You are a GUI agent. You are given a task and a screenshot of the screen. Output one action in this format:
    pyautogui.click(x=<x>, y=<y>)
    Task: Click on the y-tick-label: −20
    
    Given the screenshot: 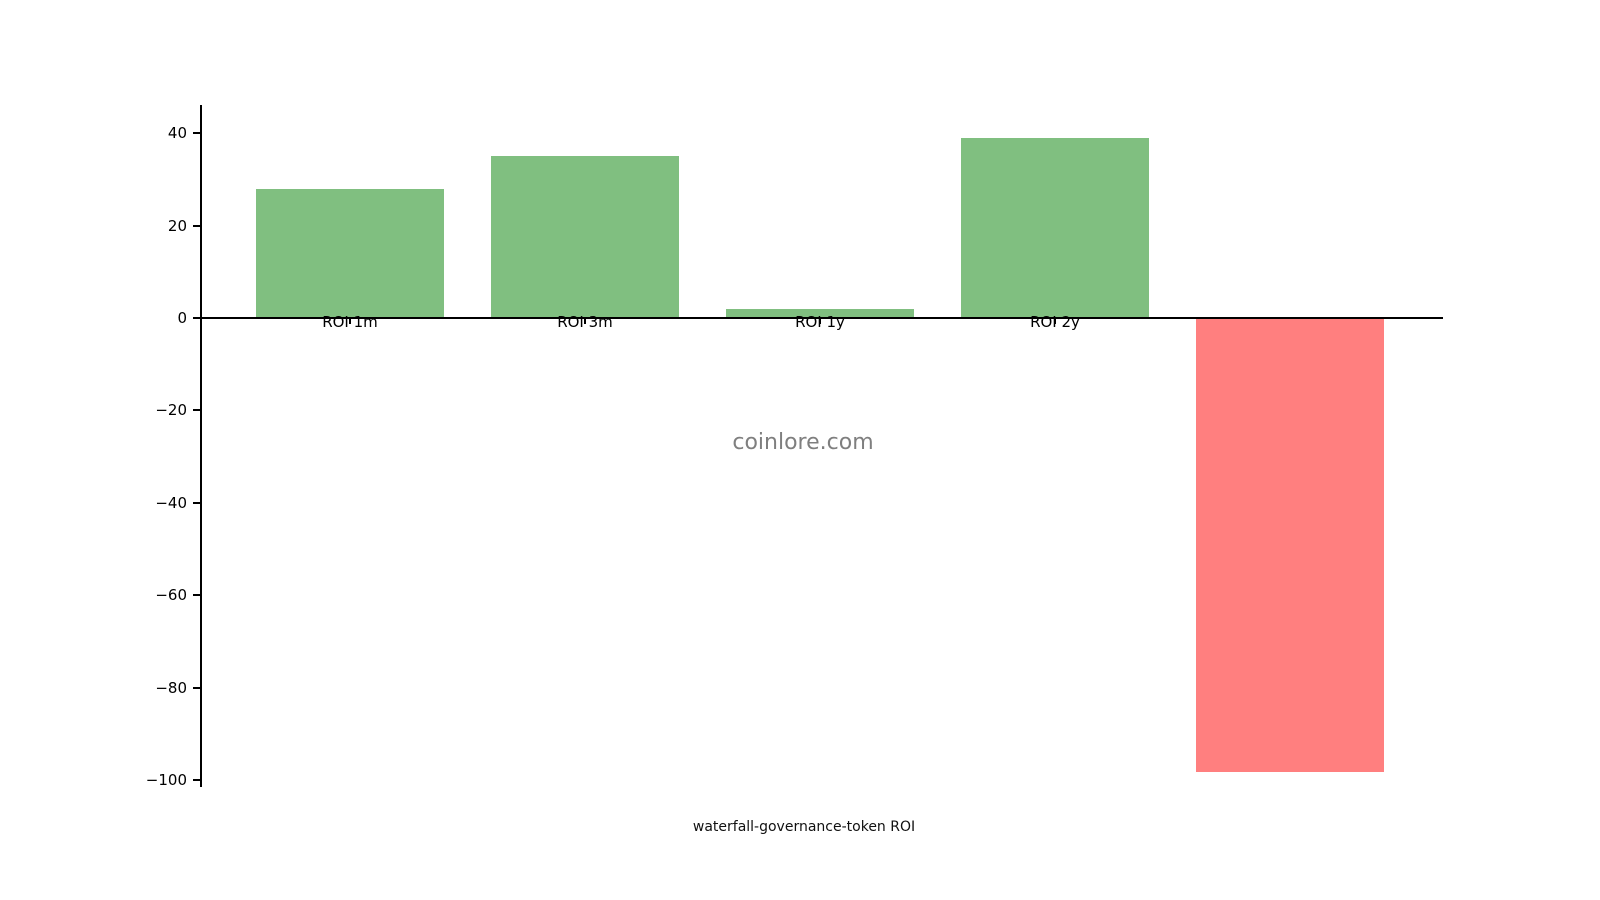 What is the action you would take?
    pyautogui.click(x=171, y=410)
    